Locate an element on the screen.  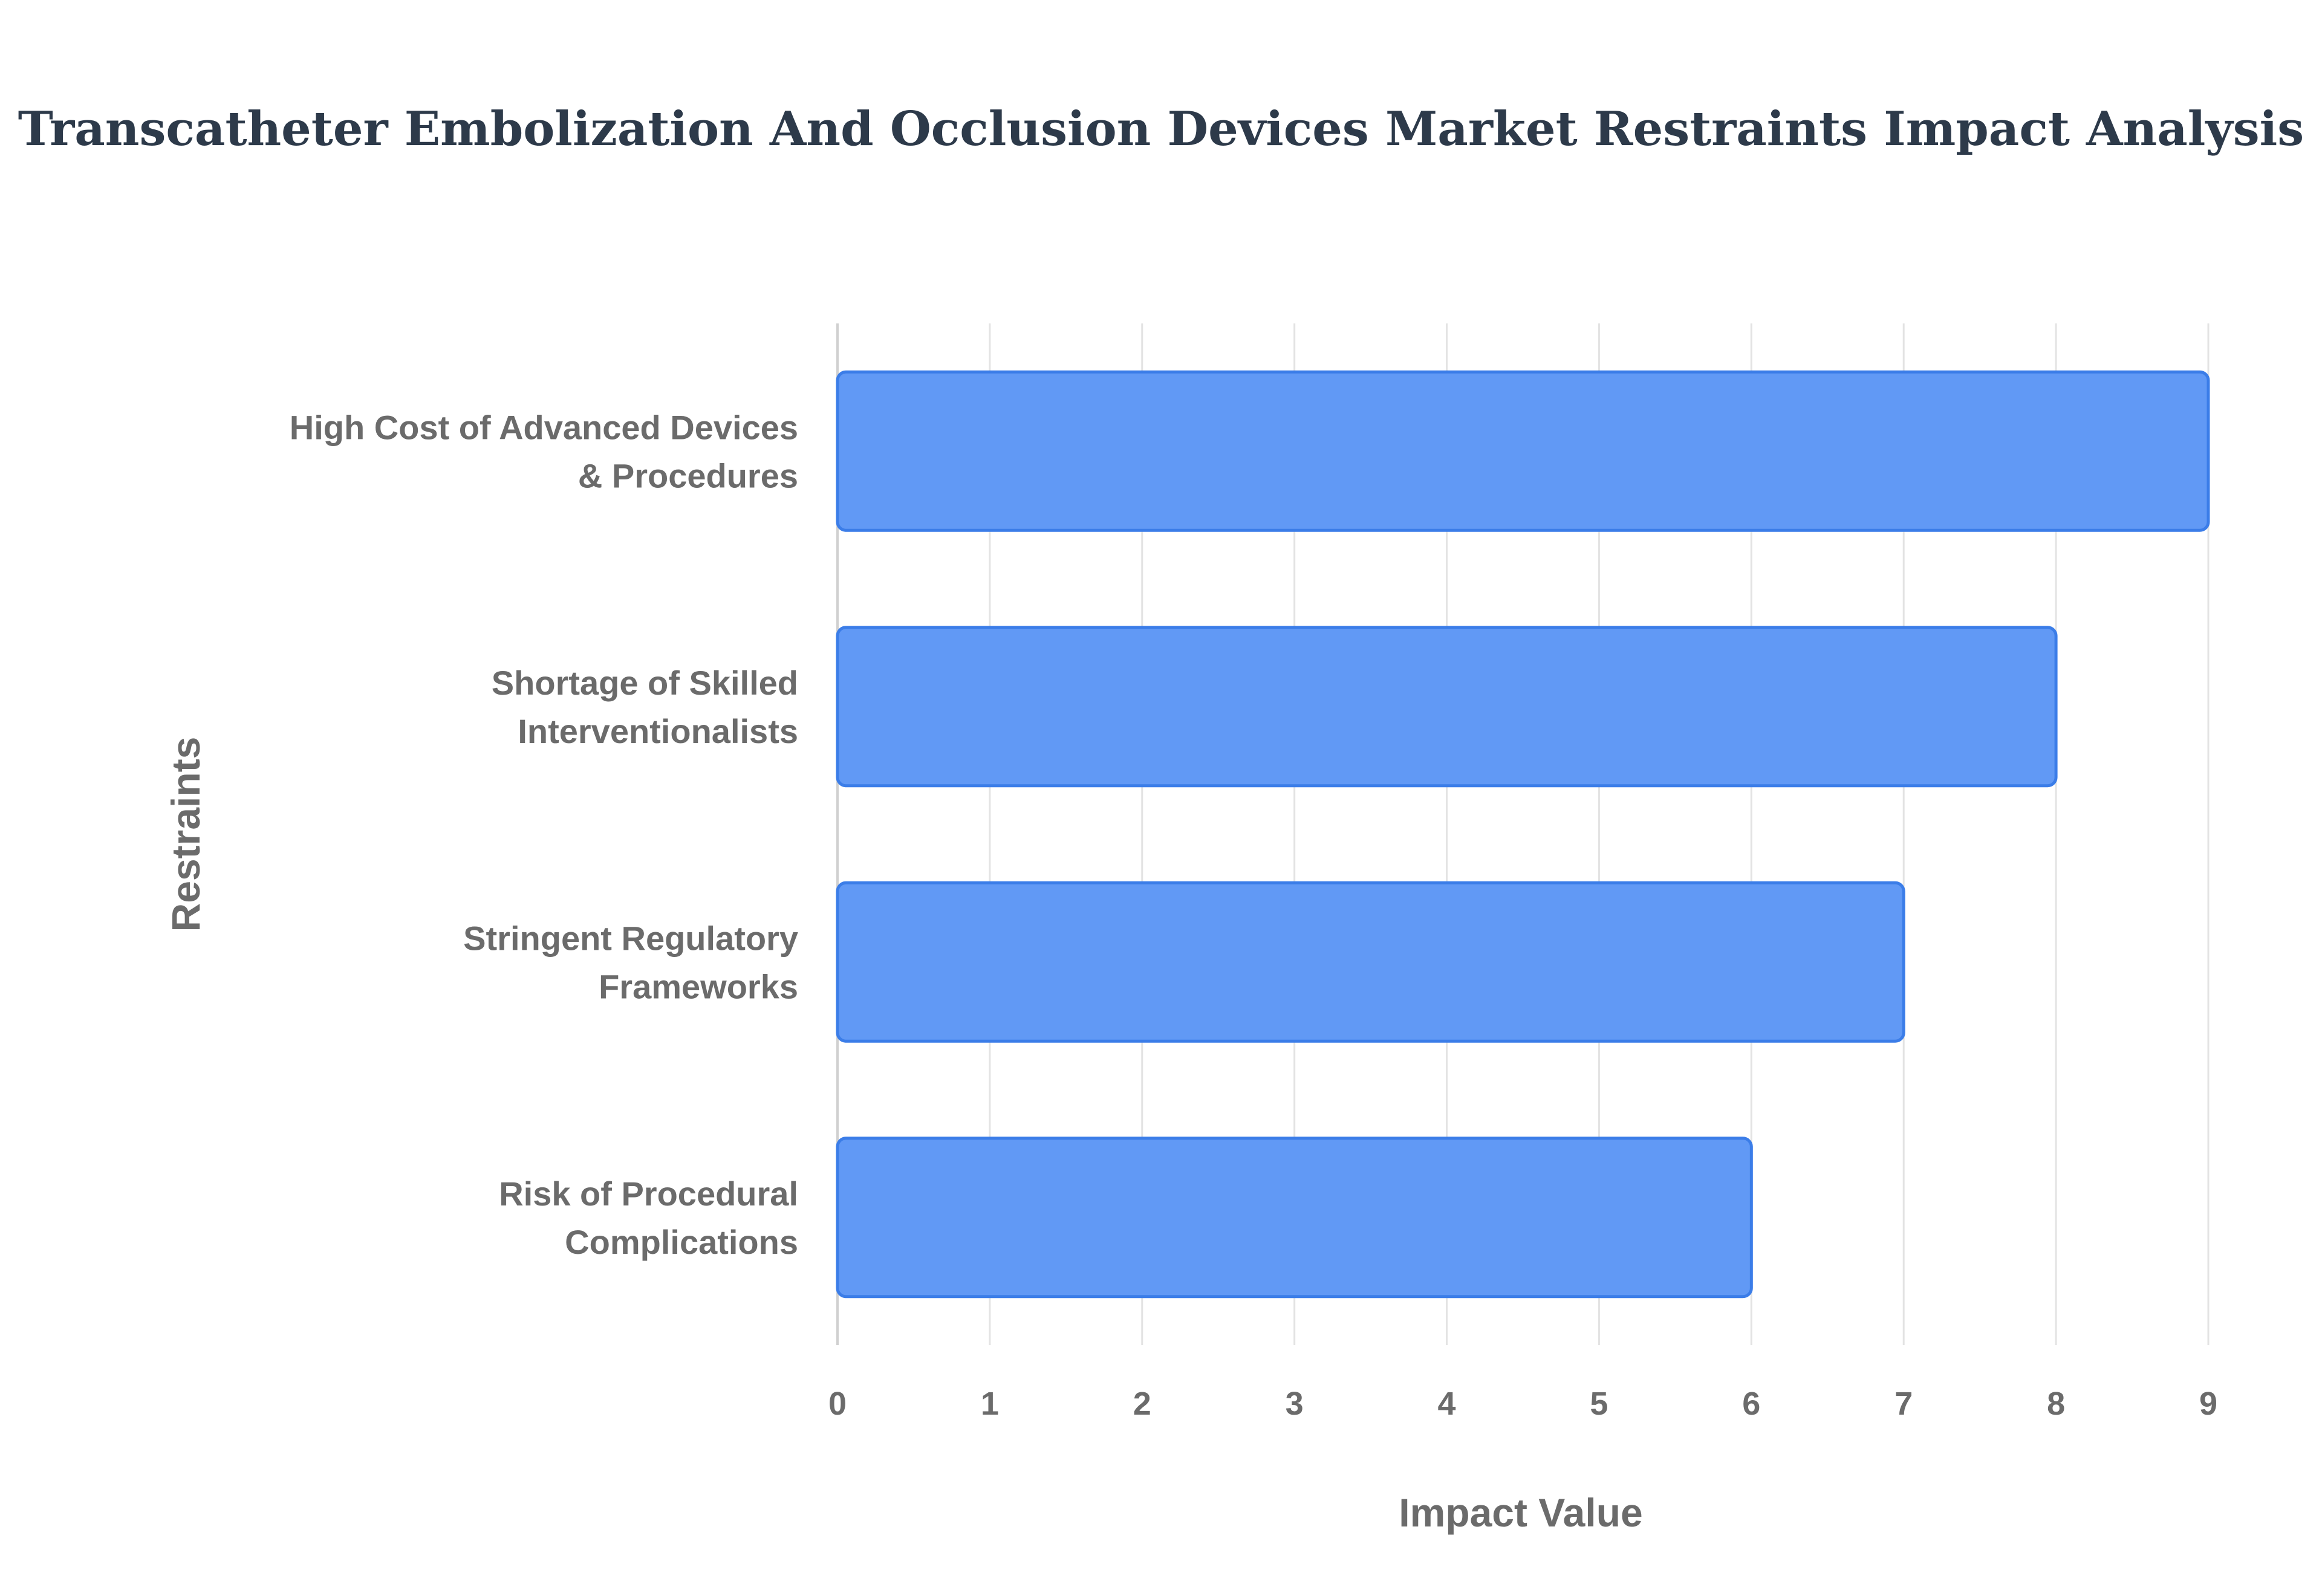
x-tick-label: 7 is located at coordinates (1904, 1404).